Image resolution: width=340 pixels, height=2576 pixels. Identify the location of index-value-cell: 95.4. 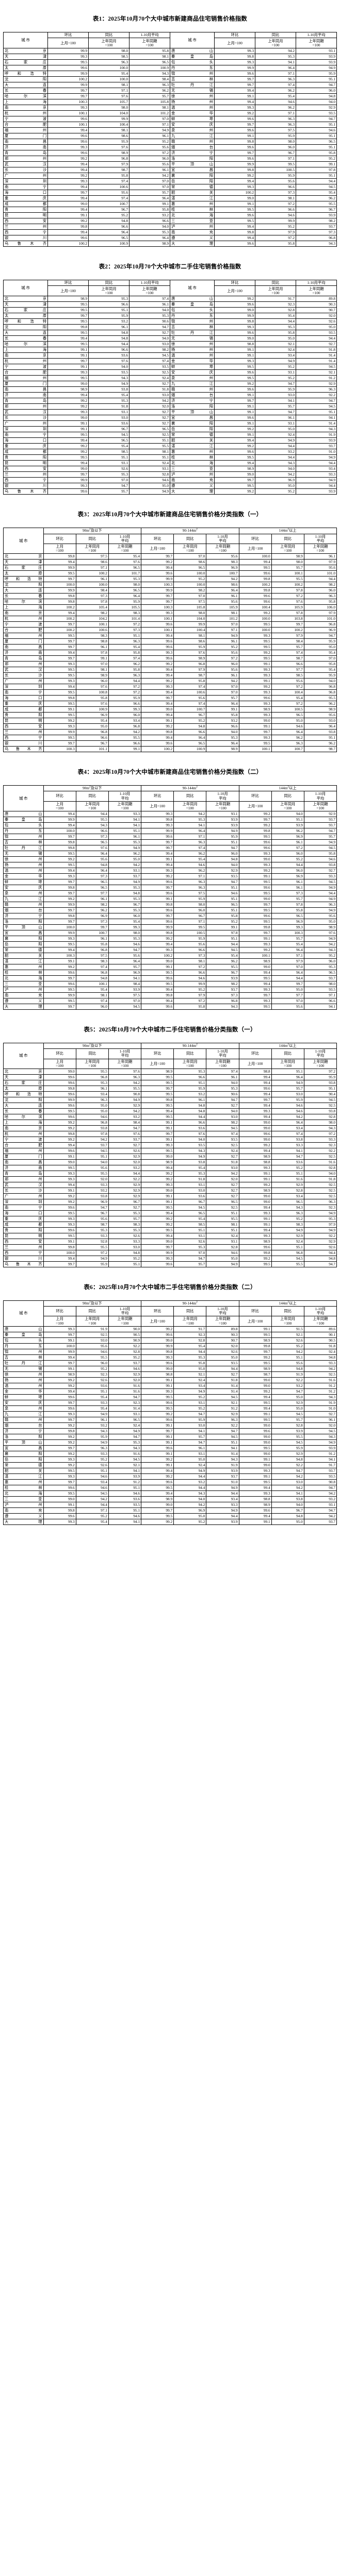
(92, 990).